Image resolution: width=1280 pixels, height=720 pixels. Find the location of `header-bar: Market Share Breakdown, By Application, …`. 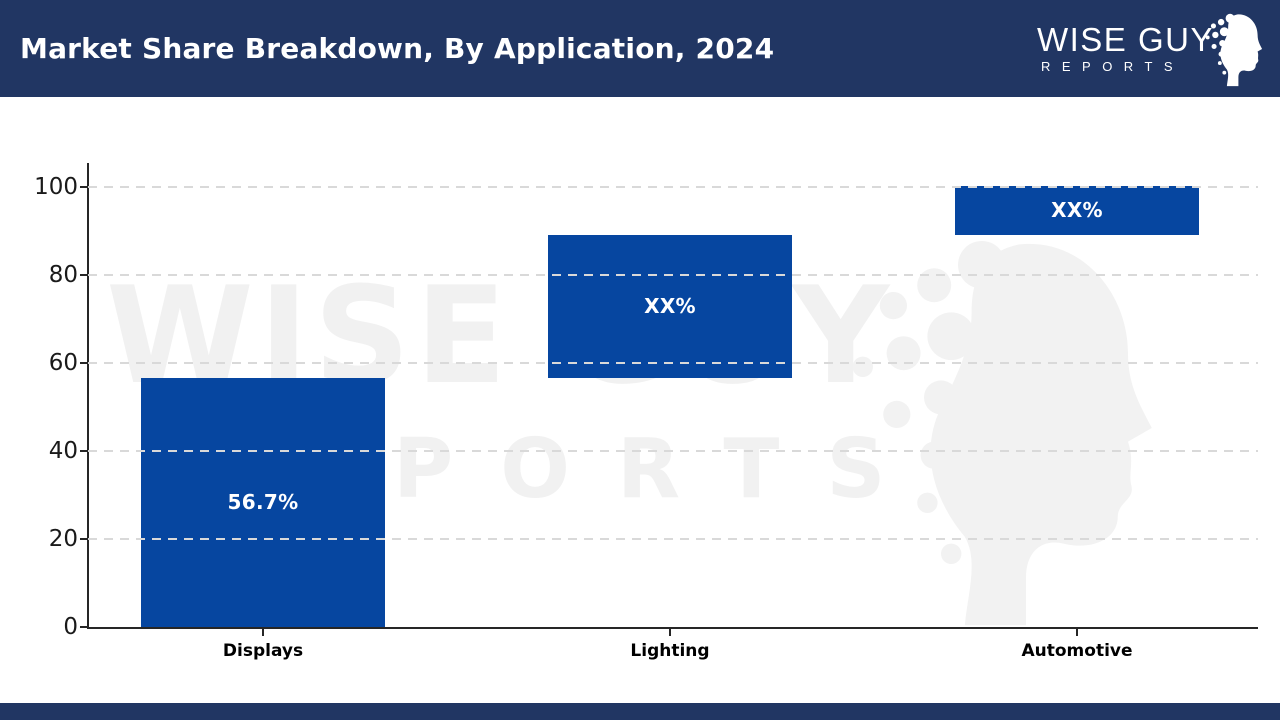

header-bar: Market Share Breakdown, By Application, … is located at coordinates (640, 48).